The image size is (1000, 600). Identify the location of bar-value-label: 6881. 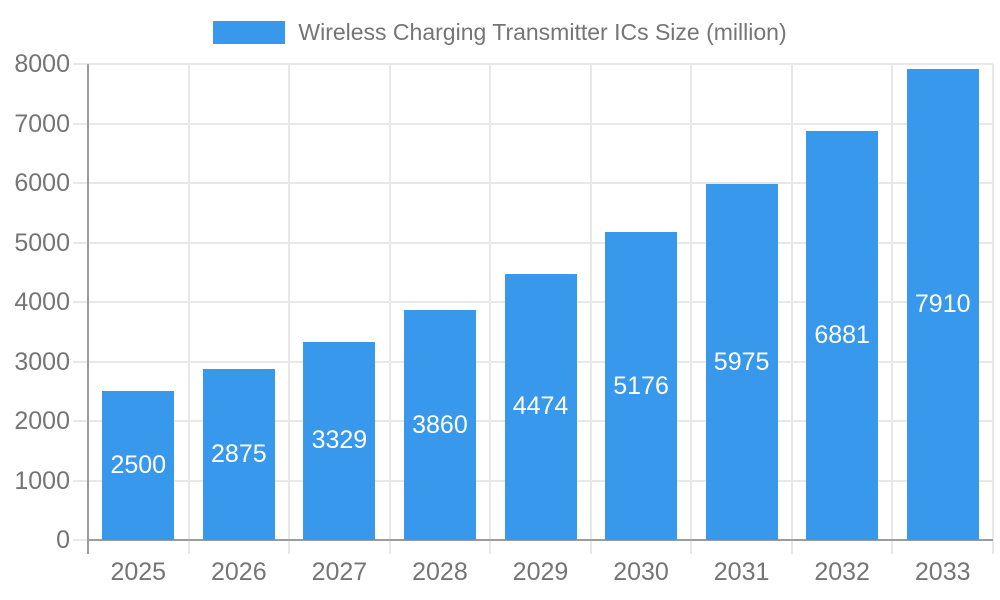
(842, 334).